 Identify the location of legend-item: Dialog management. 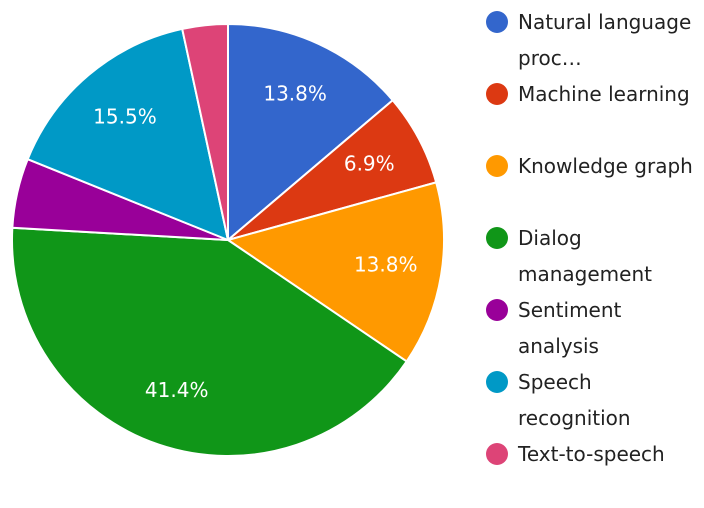
(591, 256).